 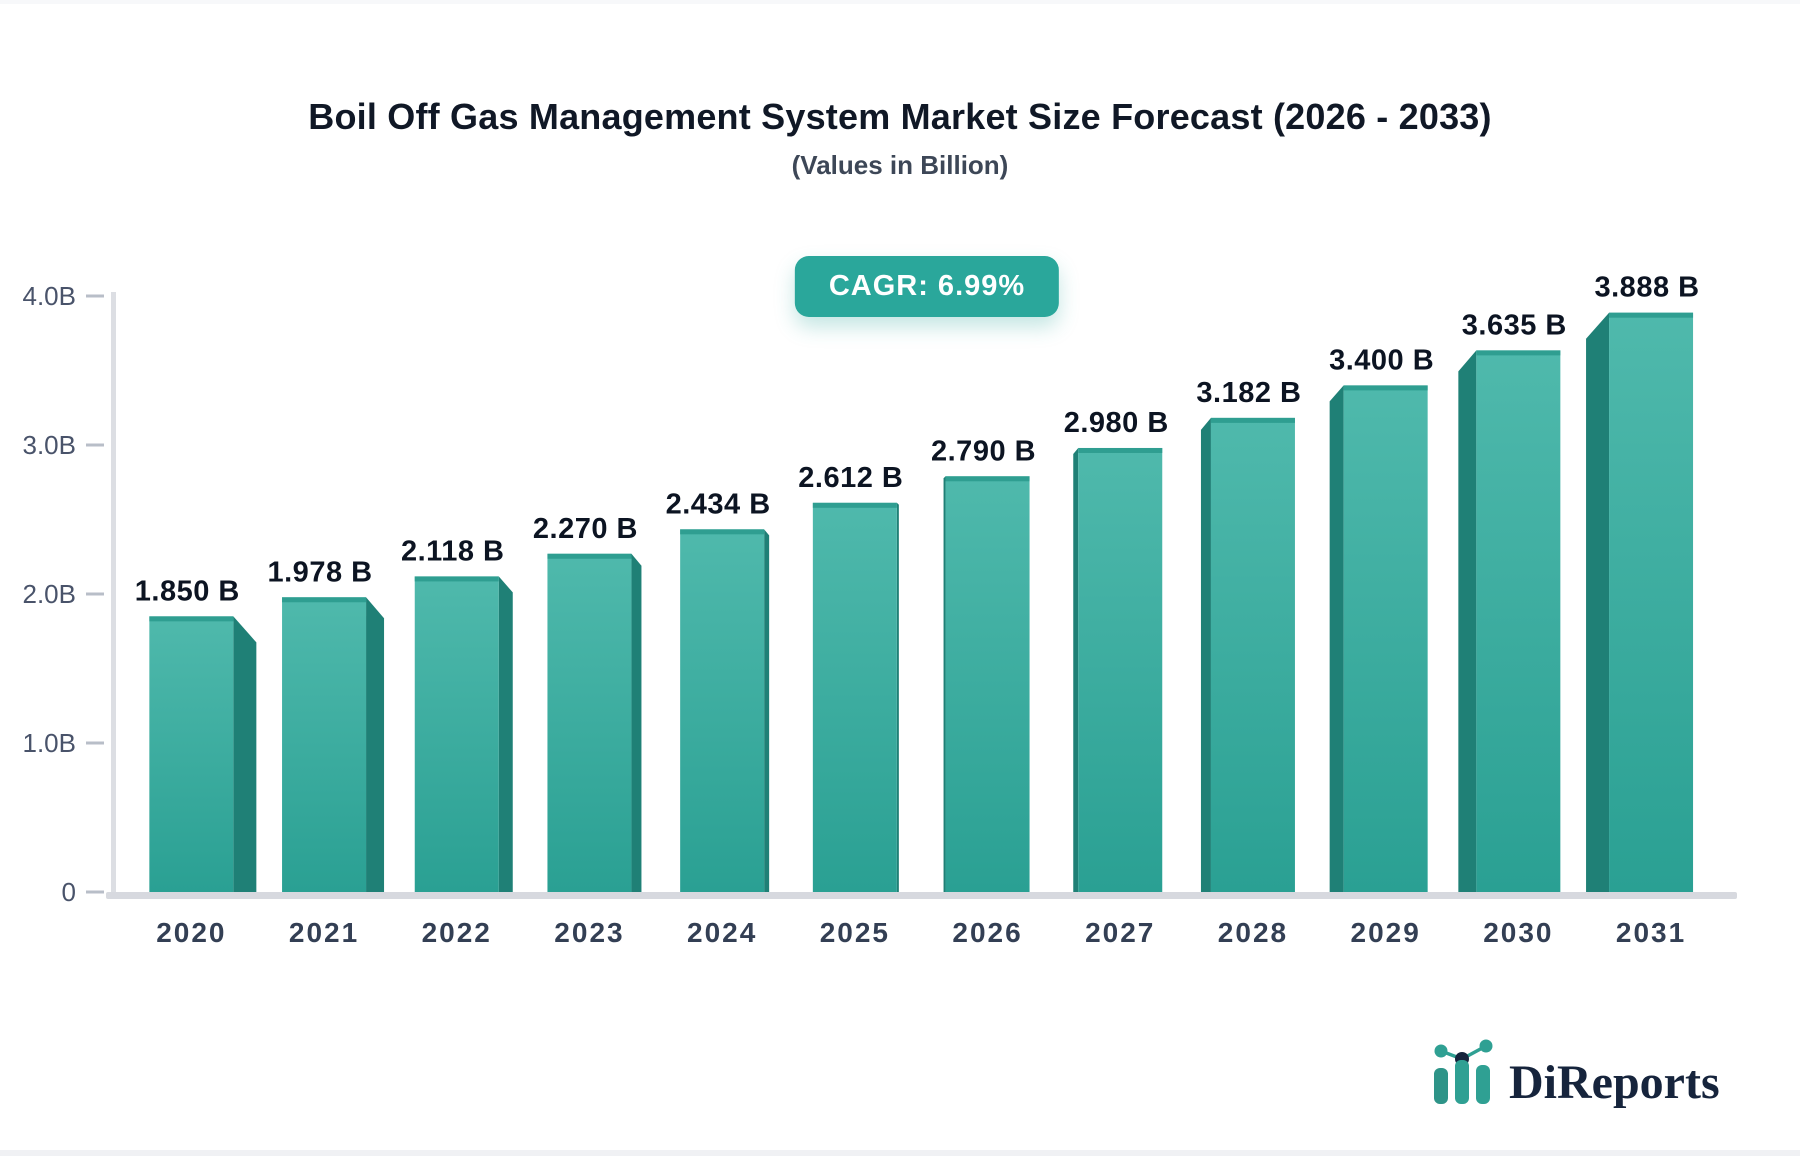 I want to click on bar-value-label: 3.635 B, so click(x=1514, y=325).